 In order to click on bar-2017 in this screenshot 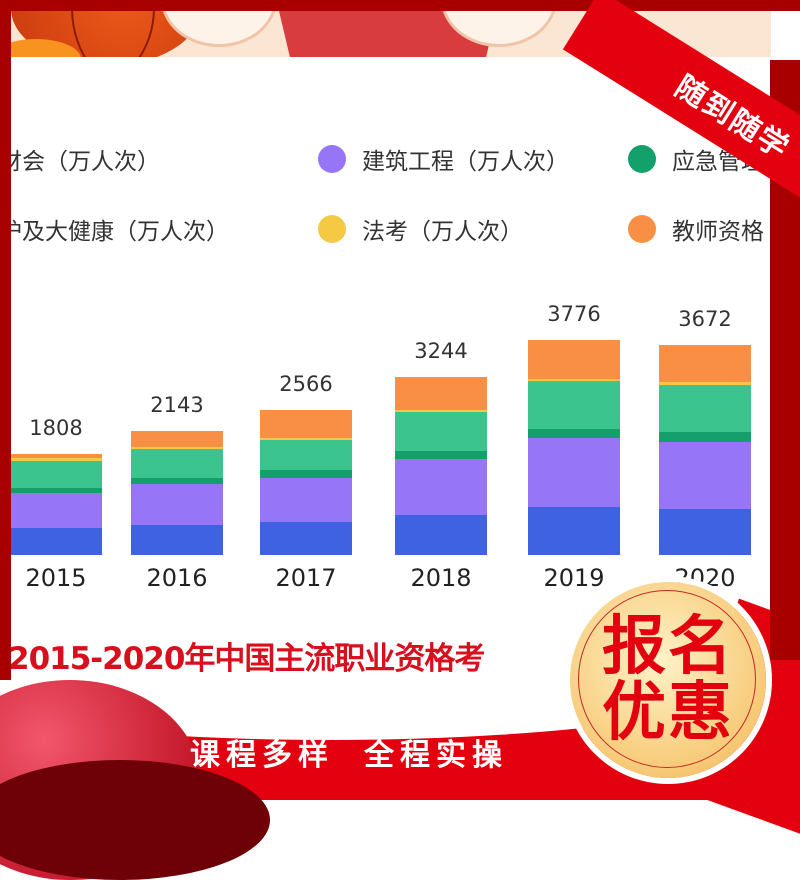, I will do `click(306, 482)`.